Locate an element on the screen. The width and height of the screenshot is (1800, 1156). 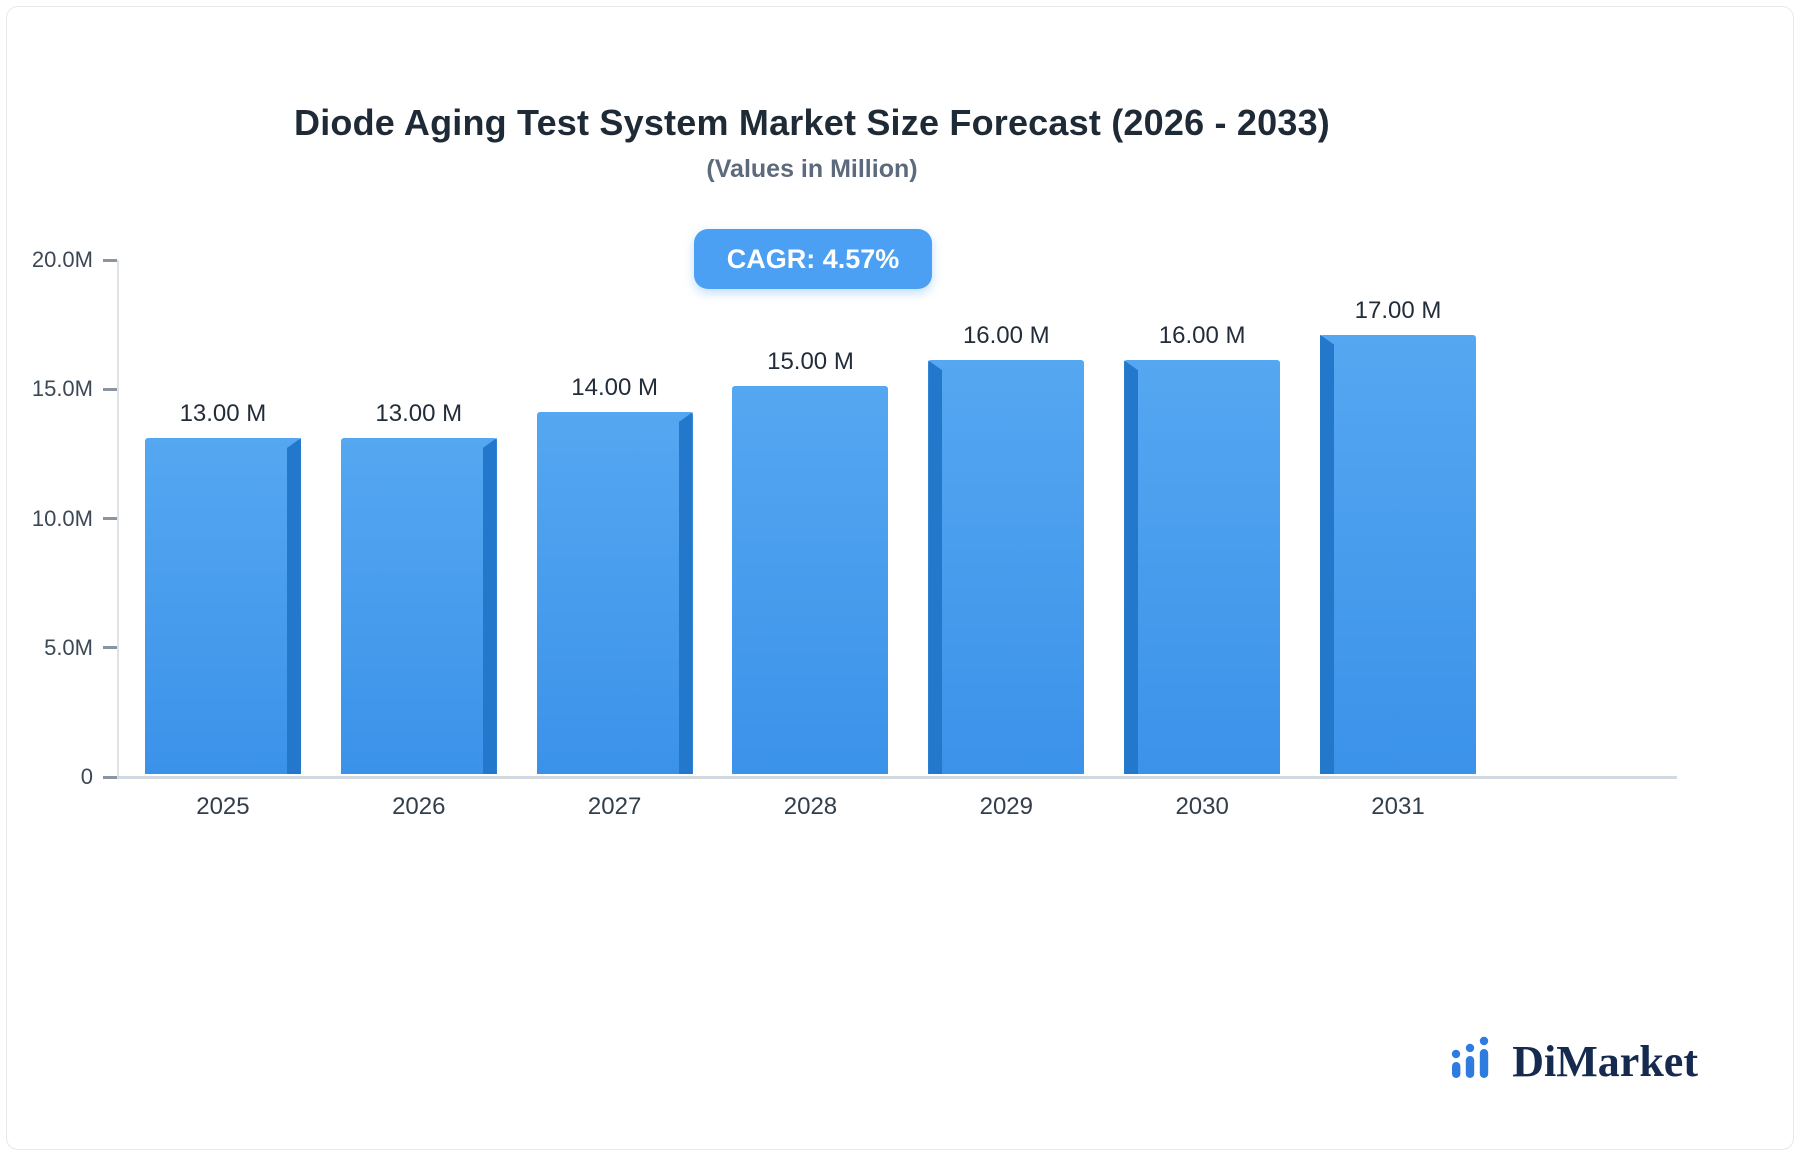
y-axis-tick: 15.0M is located at coordinates (73, 389).